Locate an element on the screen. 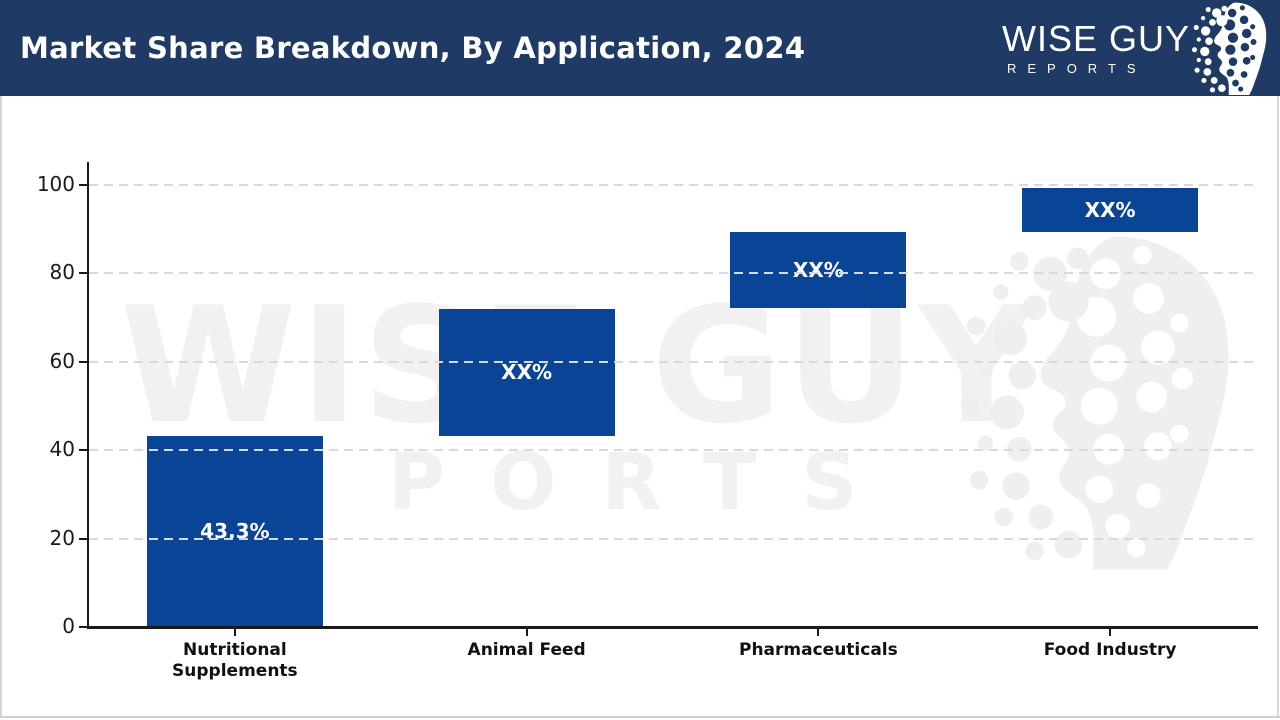 Image resolution: width=1280 pixels, height=720 pixels. y-axis-line is located at coordinates (88, 395).